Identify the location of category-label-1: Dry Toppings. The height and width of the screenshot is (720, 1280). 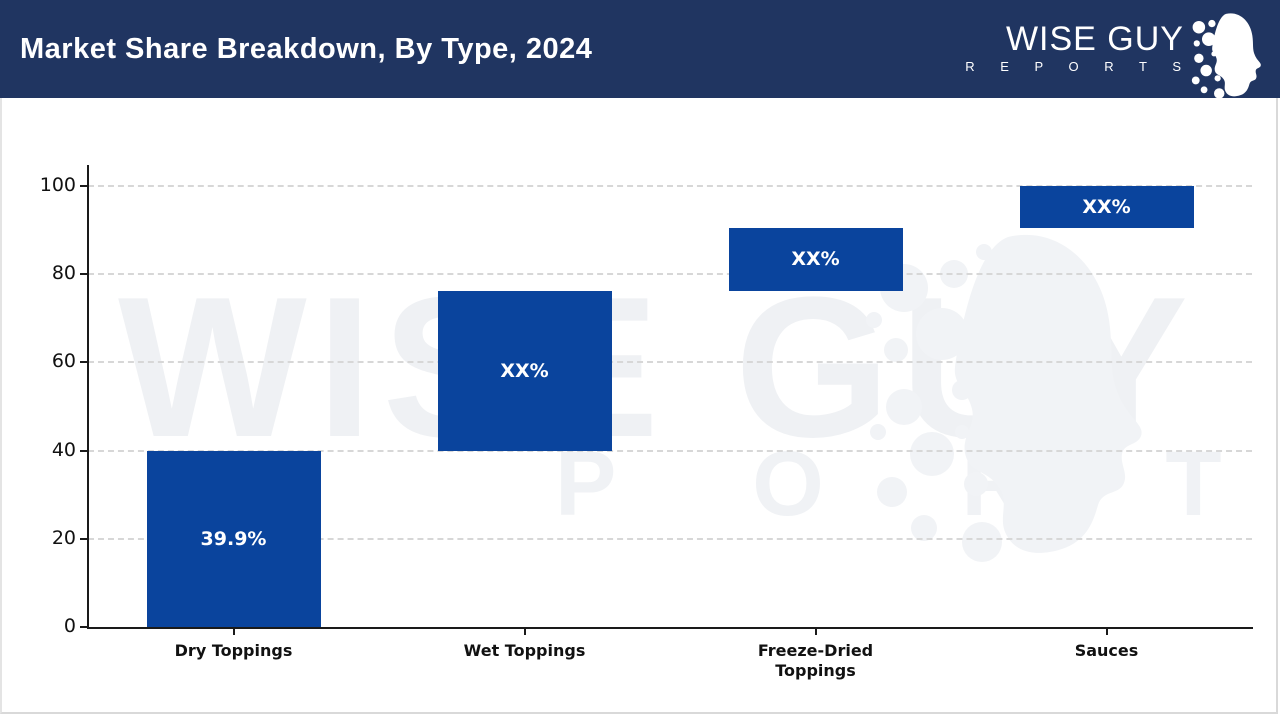
(233, 650).